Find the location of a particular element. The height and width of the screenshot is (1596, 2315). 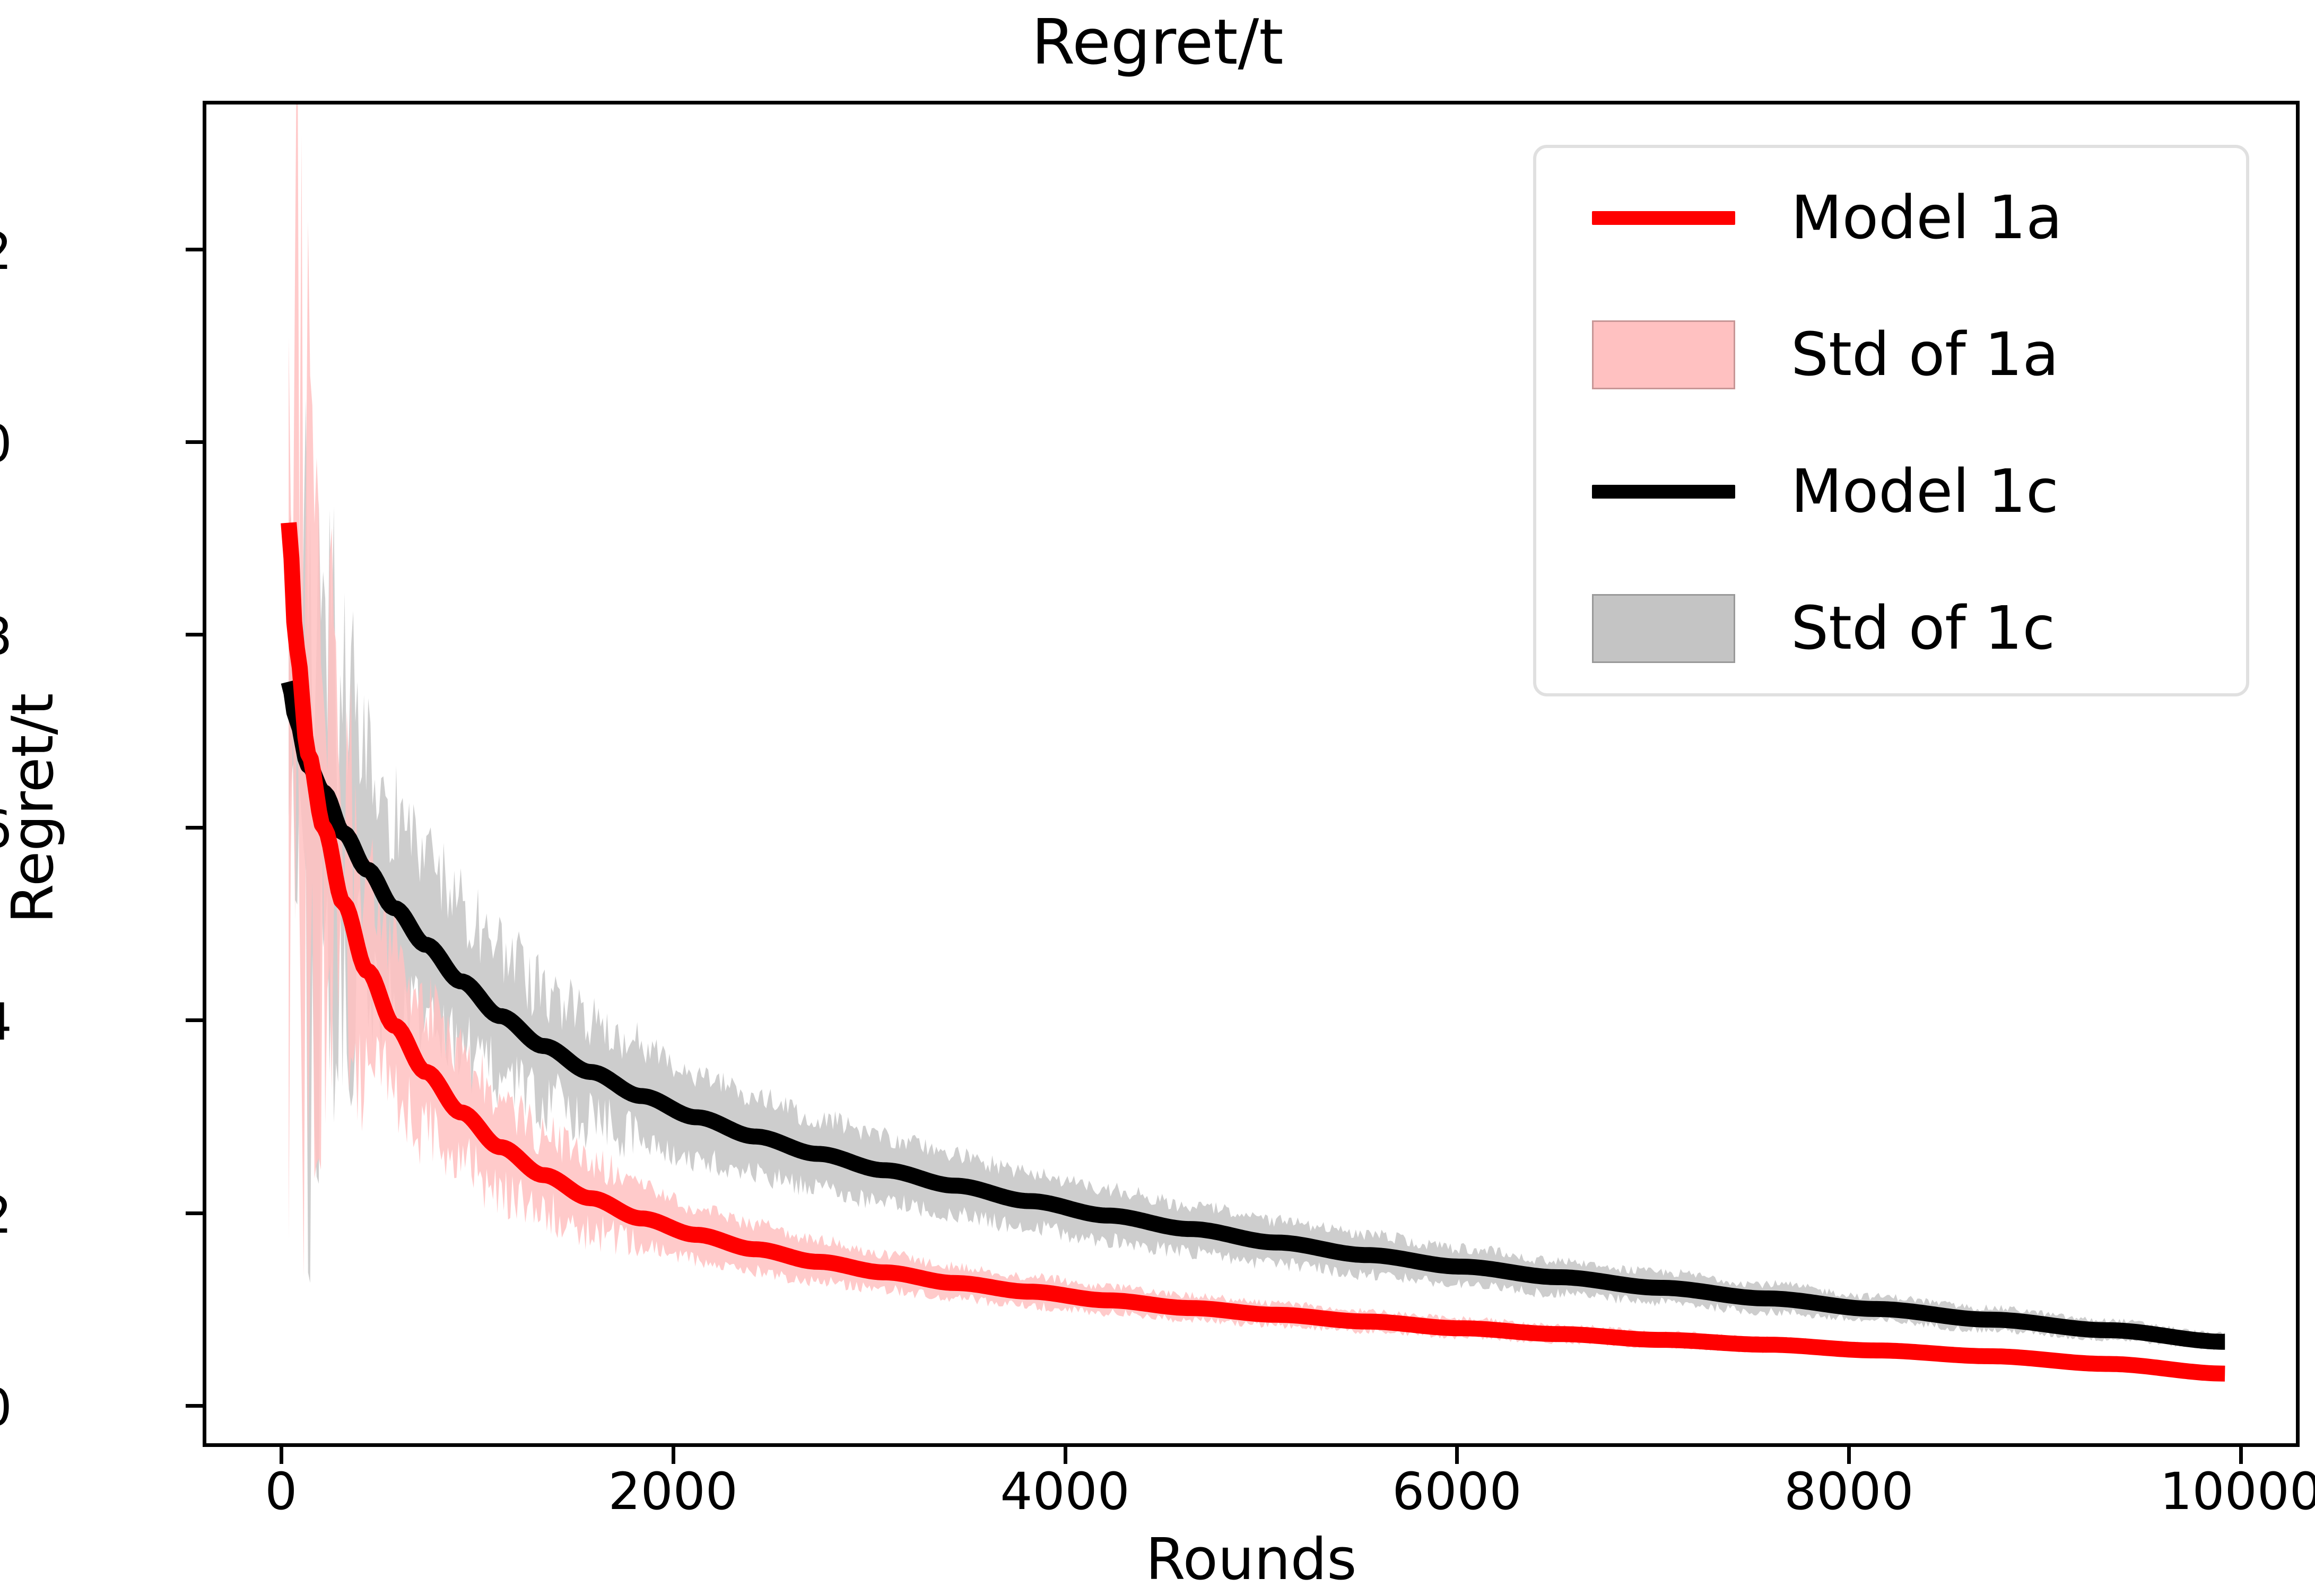

legend-item: Model 1c is located at coordinates (1894, 492).